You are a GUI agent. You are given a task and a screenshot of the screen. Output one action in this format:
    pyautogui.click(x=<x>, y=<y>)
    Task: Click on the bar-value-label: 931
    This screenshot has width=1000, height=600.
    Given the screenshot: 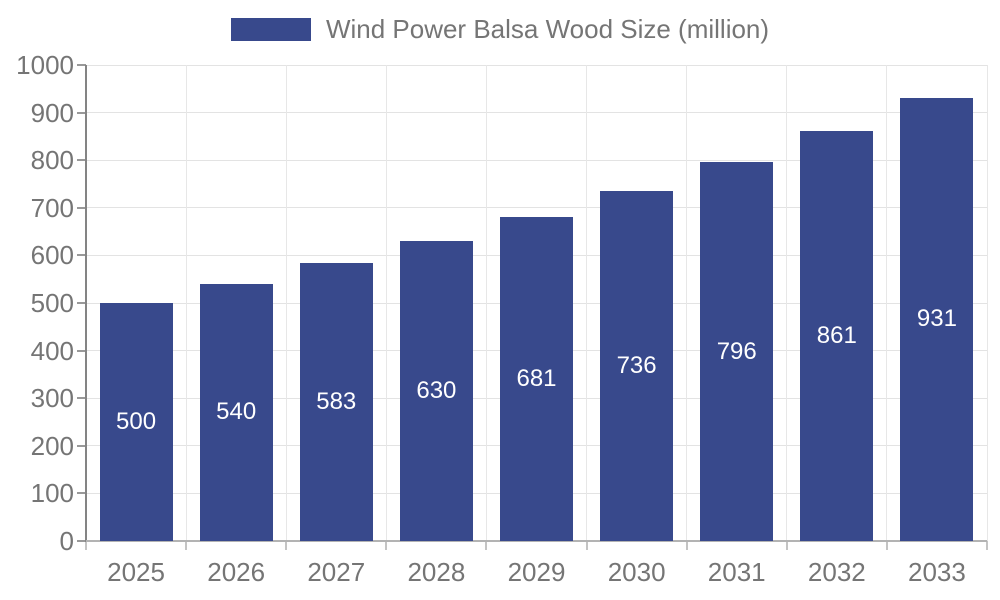 What is the action you would take?
    pyautogui.click(x=936, y=319)
    